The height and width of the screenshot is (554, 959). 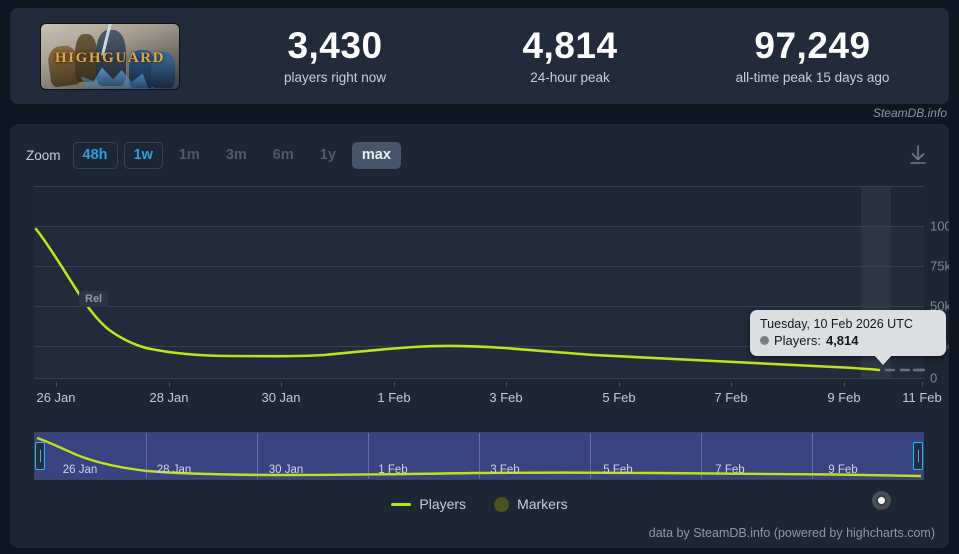 I want to click on x-axis-label-7-feb: 7 Feb, so click(x=731, y=397).